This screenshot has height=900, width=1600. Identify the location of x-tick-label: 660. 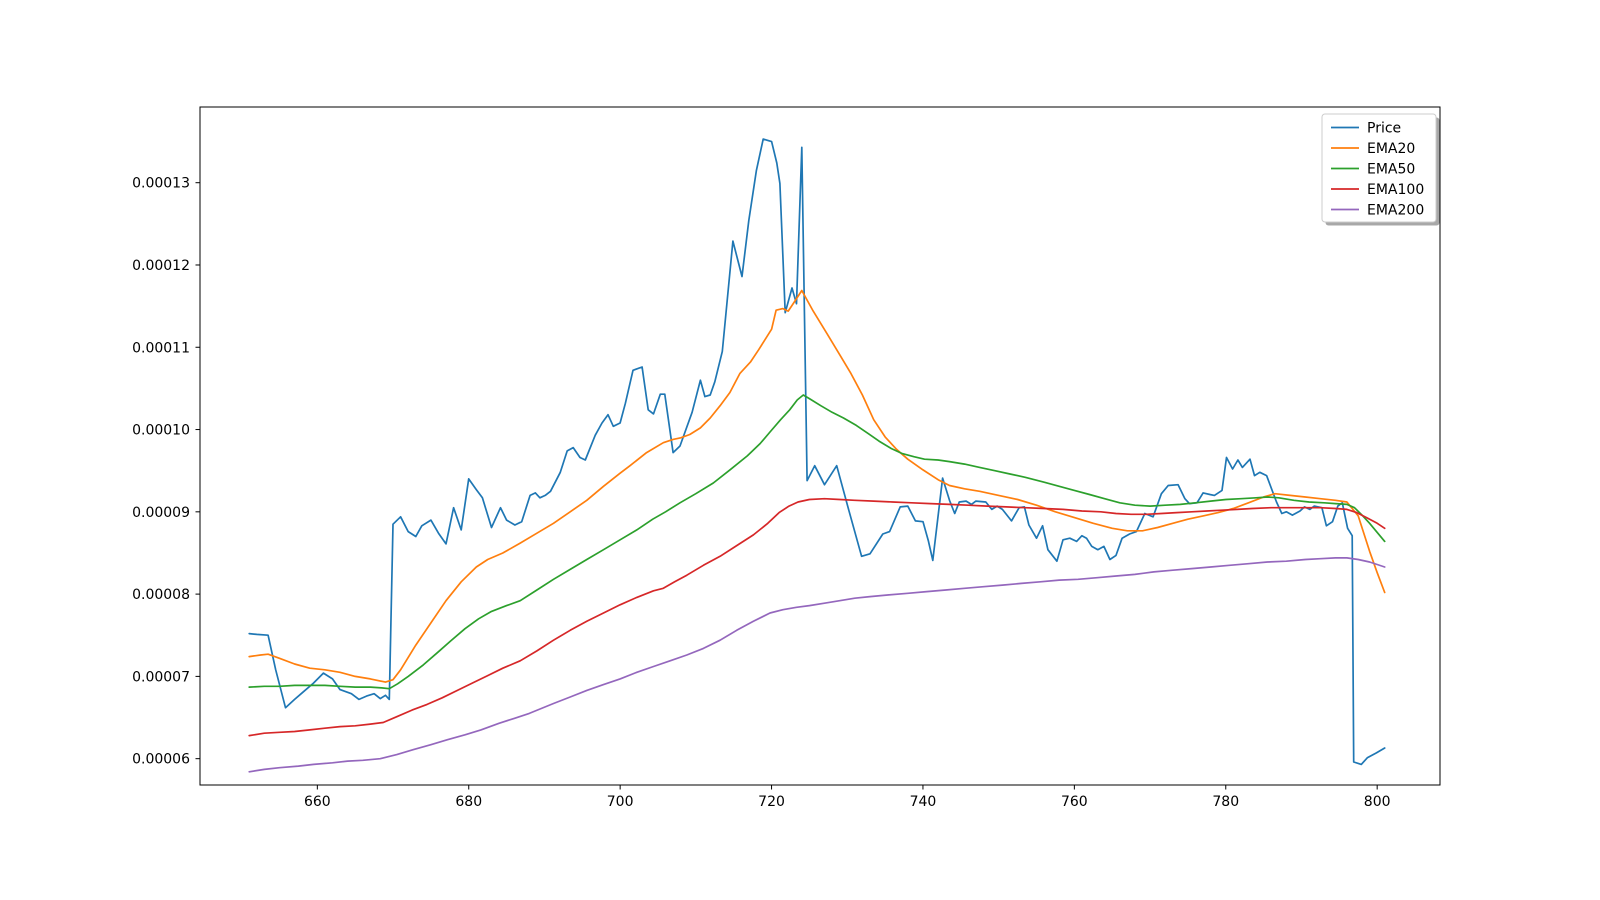
(317, 802).